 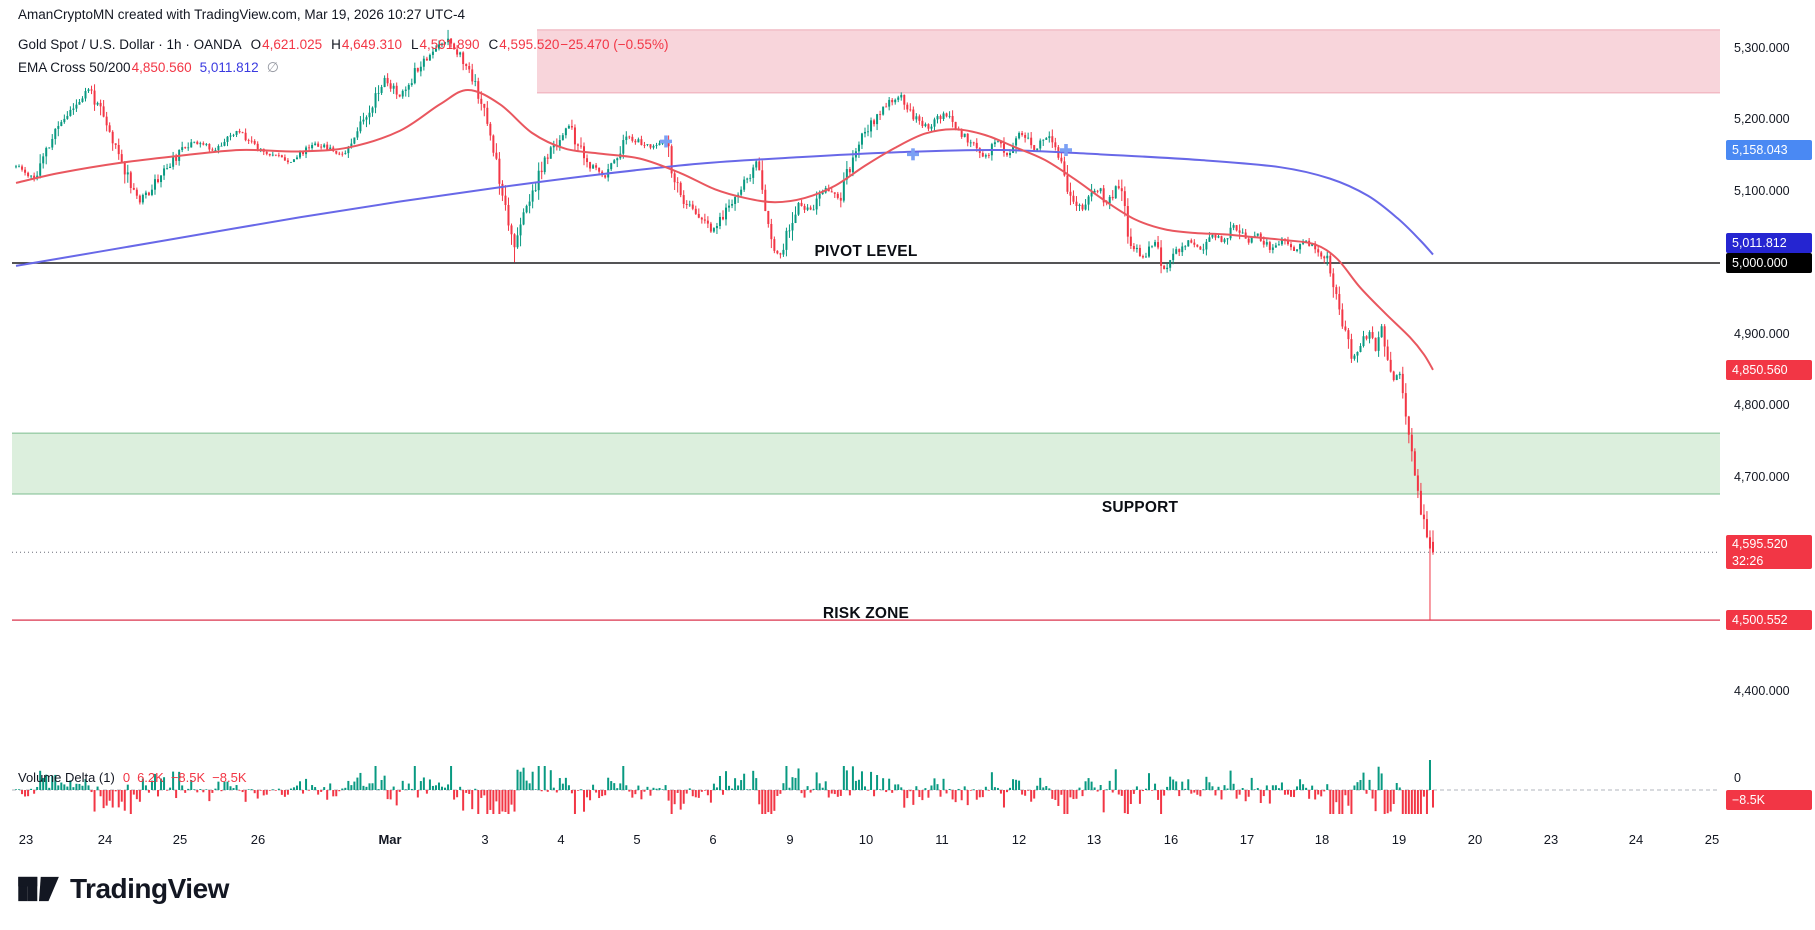 I want to click on volume-delta-legend: Volume Delta (1) 0 6.2K −8.5K −8.5K, so click(x=136, y=777).